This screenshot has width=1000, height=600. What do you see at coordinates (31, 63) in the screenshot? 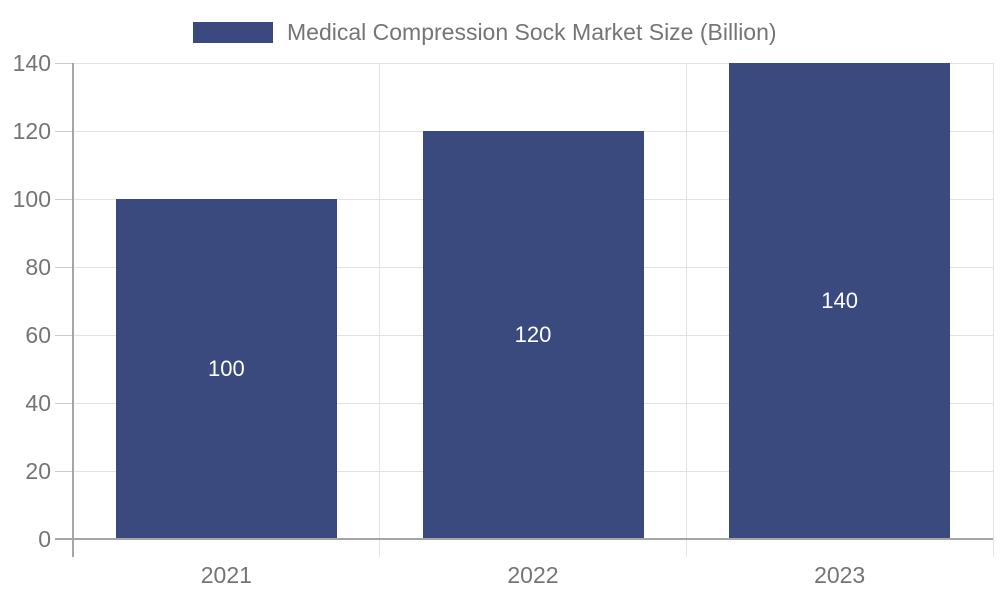
I see `y-axis-tick-label: 140` at bounding box center [31, 63].